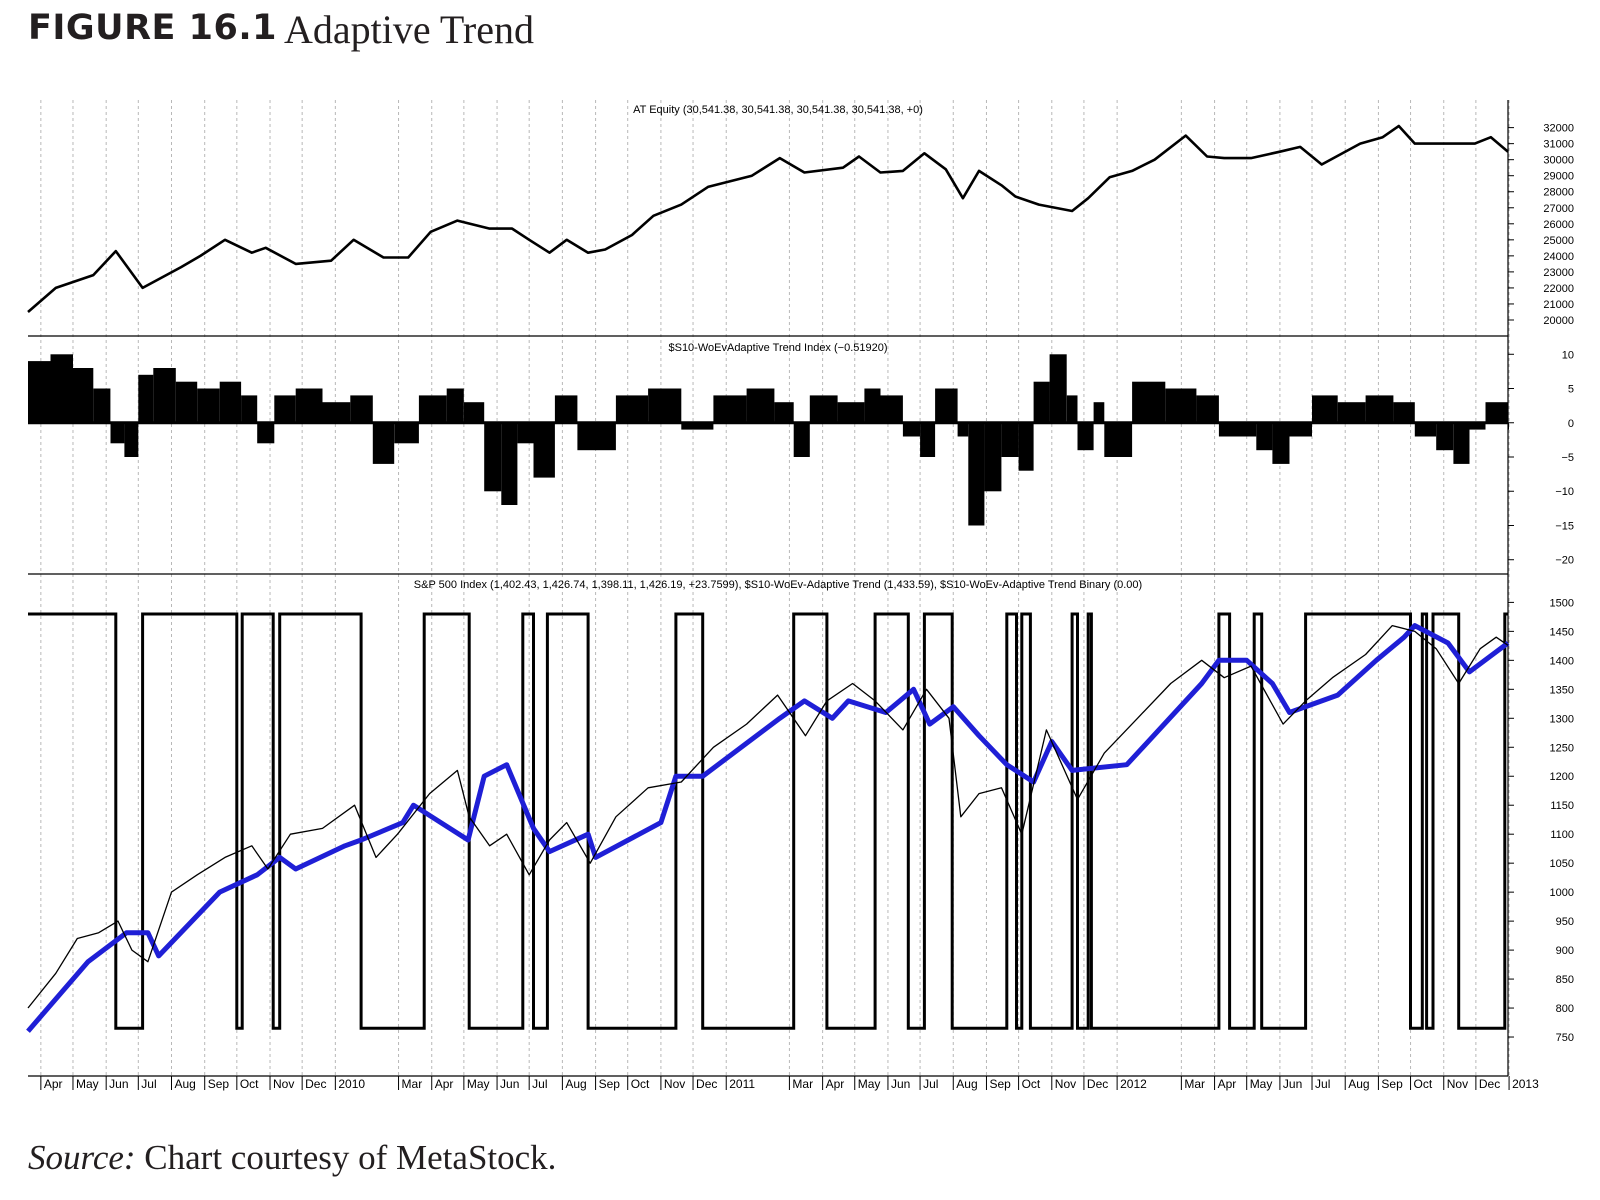 The image size is (1600, 1200). Describe the element at coordinates (1558, 209) in the screenshot. I see `y-axis-tick-label: 27000` at that location.